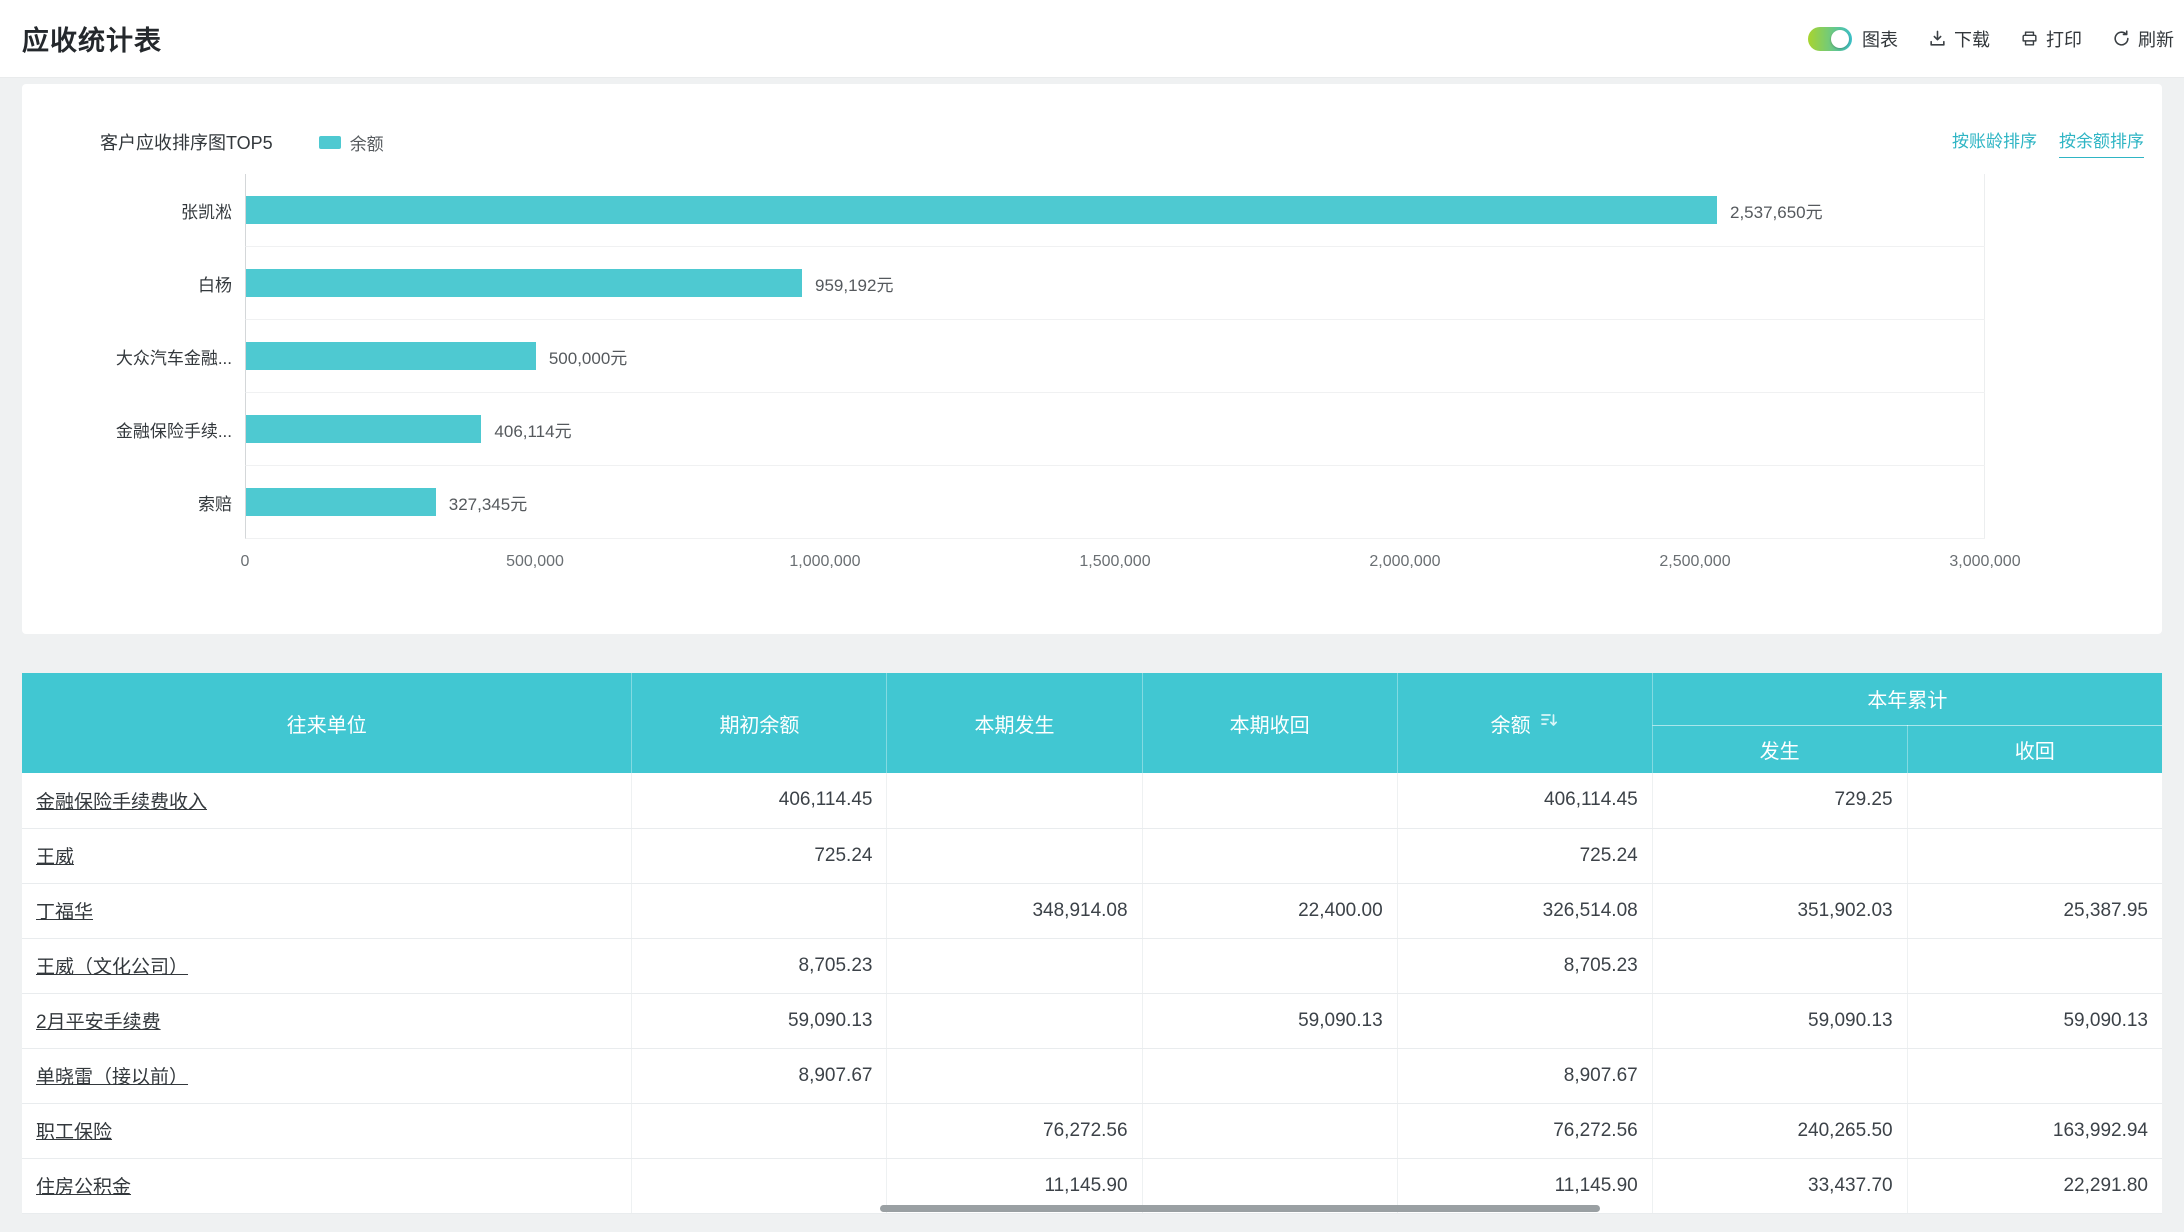 Image resolution: width=2184 pixels, height=1232 pixels. Describe the element at coordinates (55, 857) in the screenshot. I see `company-link: 王威` at that location.